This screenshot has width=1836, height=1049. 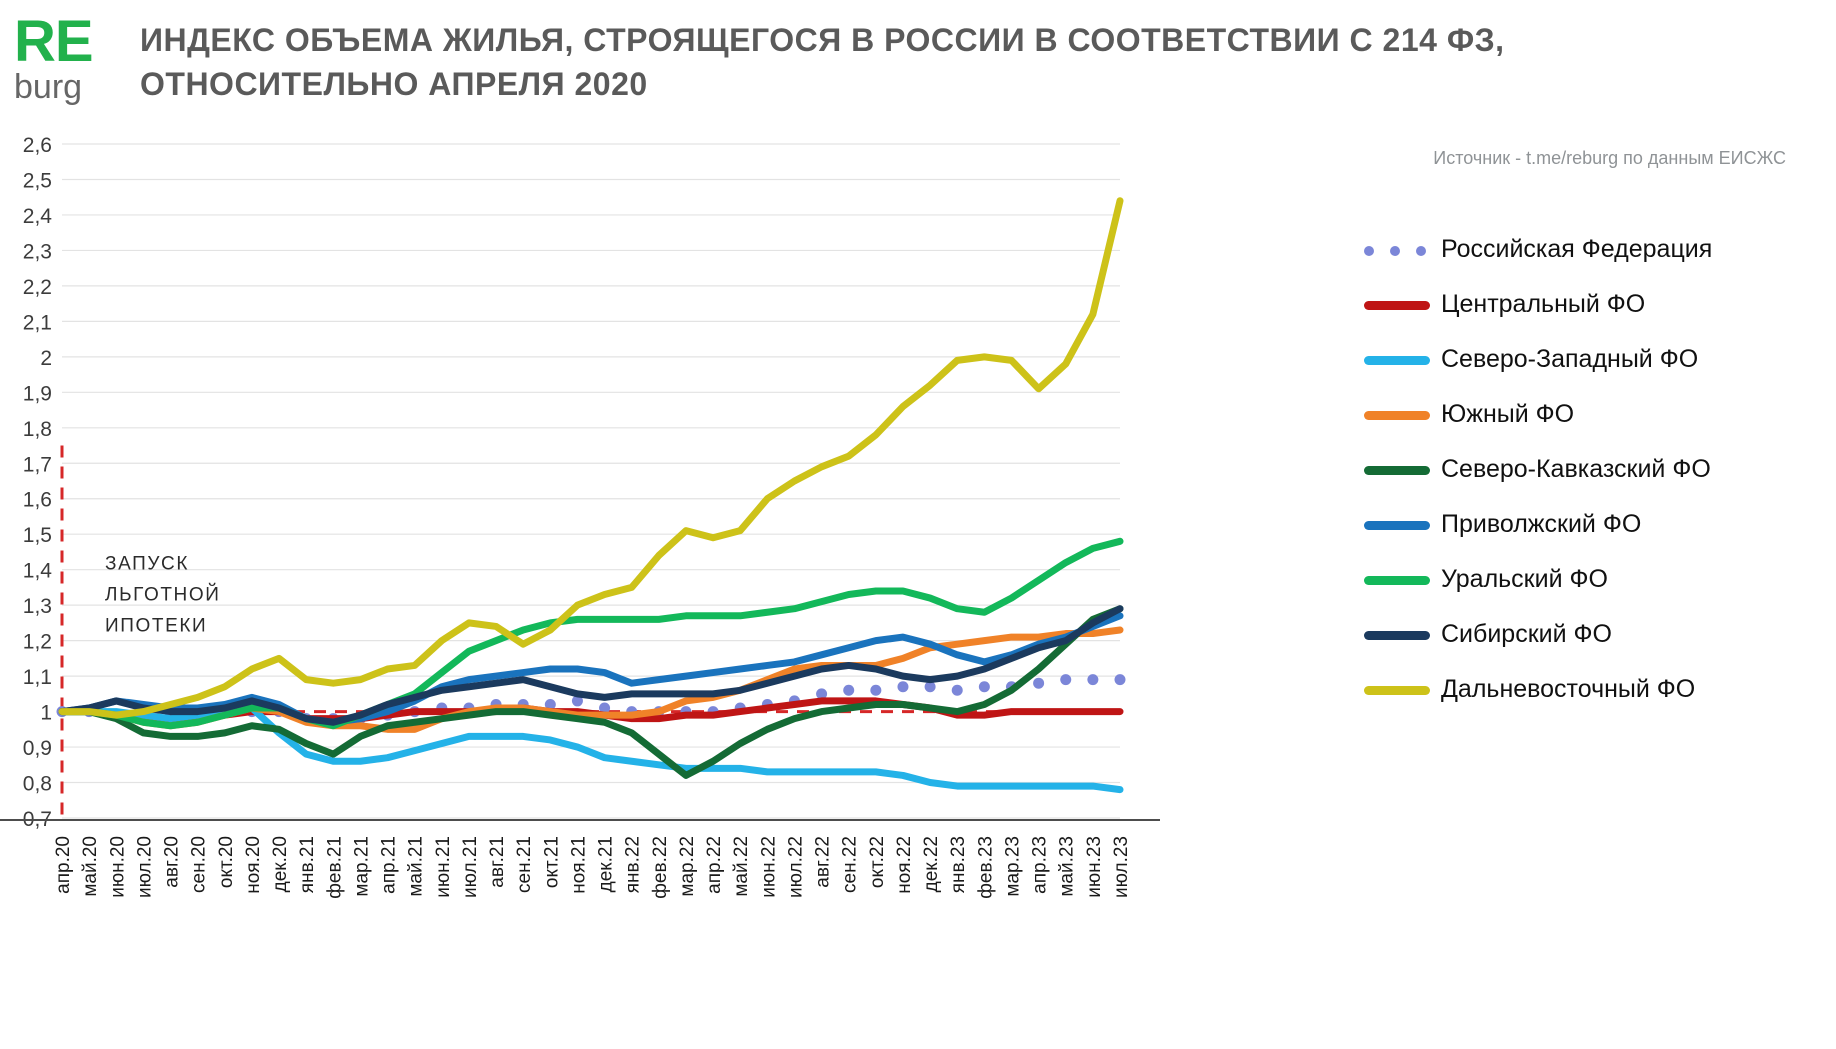 What do you see at coordinates (37, 287) in the screenshot?
I see `y-axis-tick-label: 2,2` at bounding box center [37, 287].